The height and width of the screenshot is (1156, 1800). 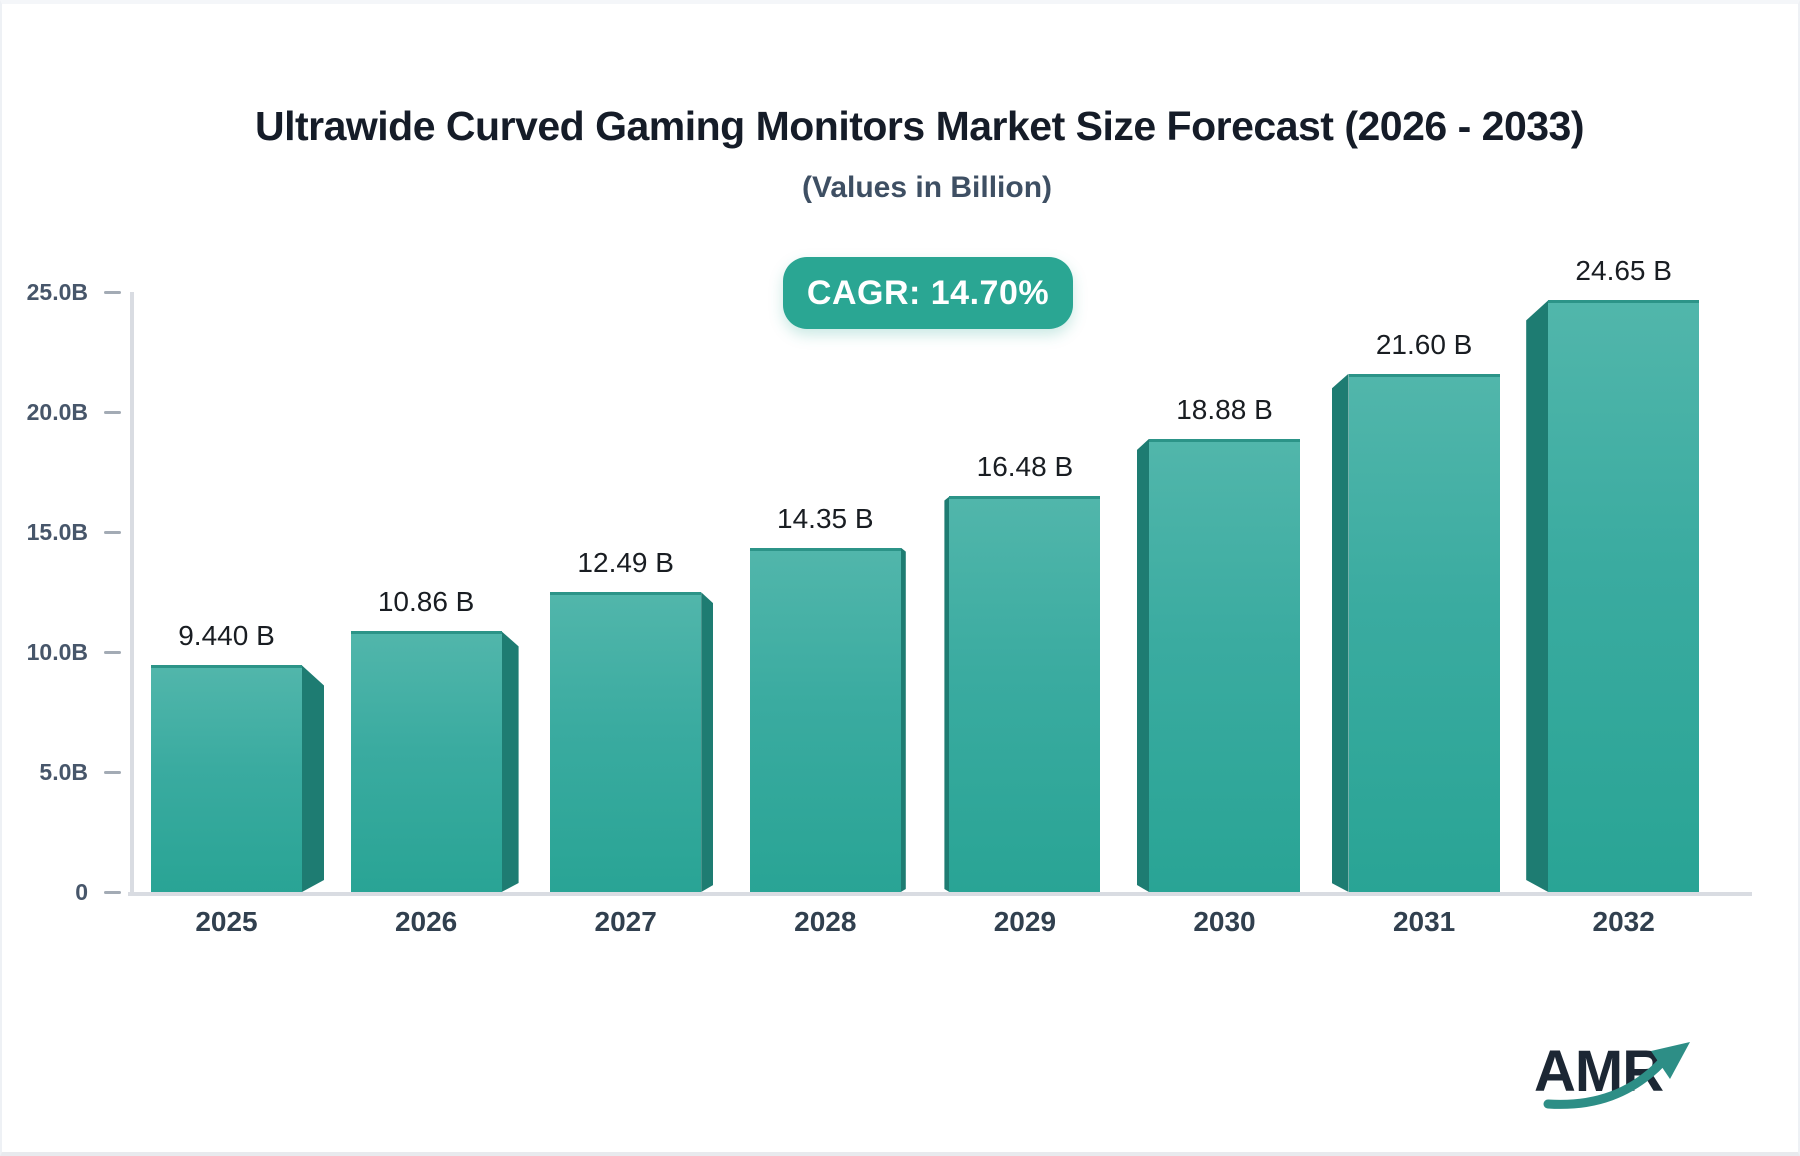 I want to click on x-tick-label-2027: 2027, so click(x=625, y=921).